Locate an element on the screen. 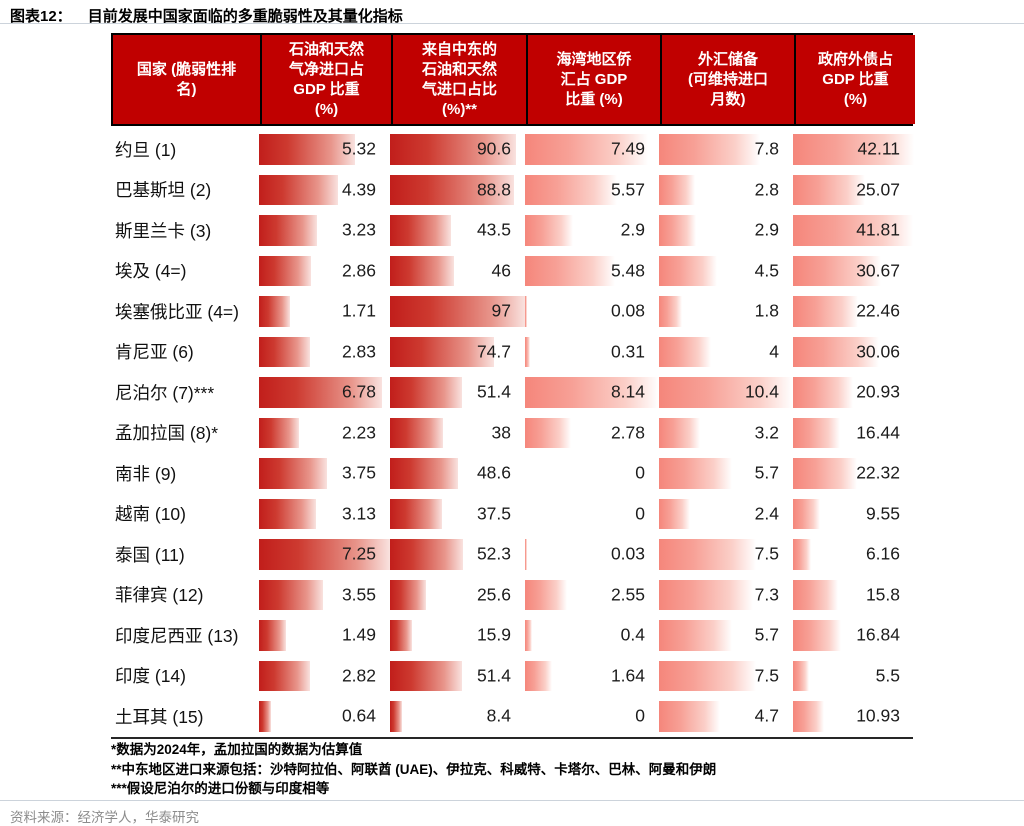 The image size is (1024, 826). cell-value: 10.4 is located at coordinates (761, 391).